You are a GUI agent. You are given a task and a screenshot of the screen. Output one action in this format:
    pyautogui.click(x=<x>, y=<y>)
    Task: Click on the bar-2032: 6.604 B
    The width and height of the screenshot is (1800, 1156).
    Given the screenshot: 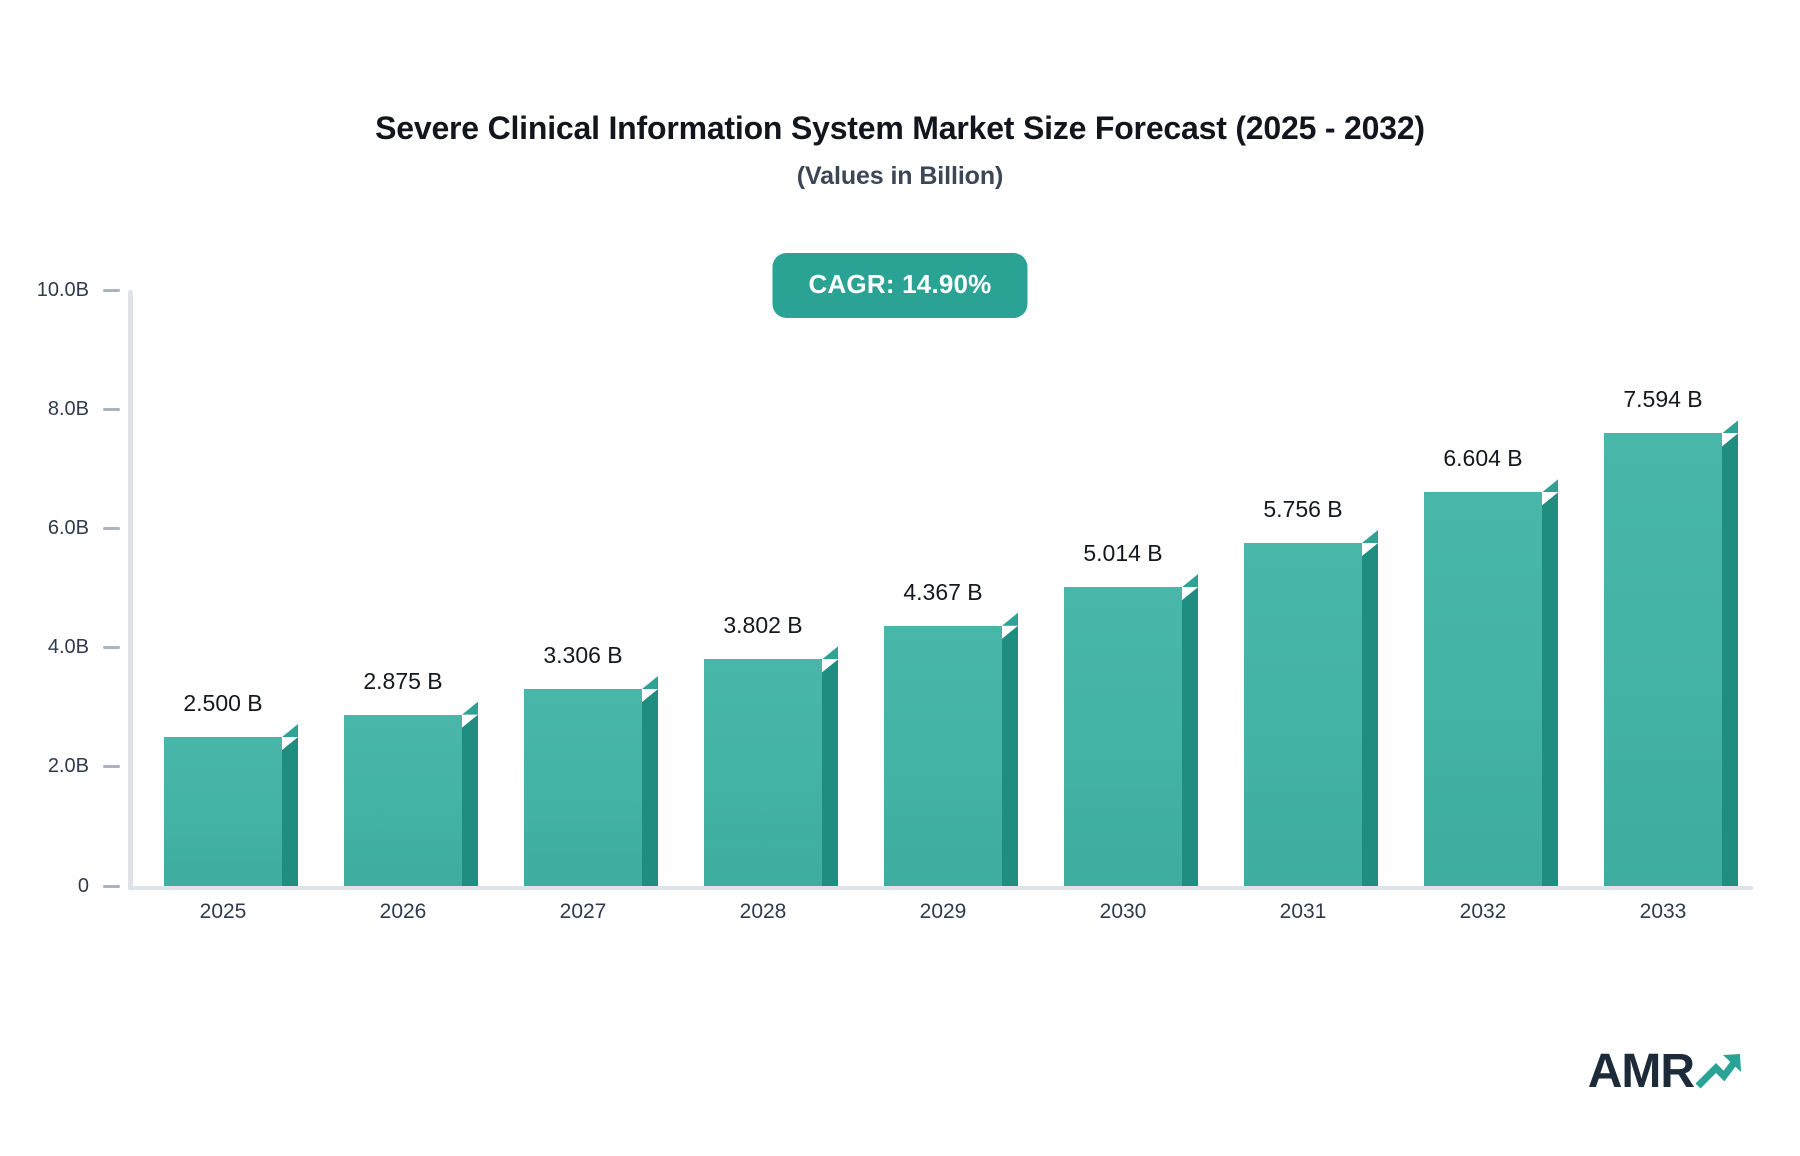 What is the action you would take?
    pyautogui.click(x=1491, y=665)
    